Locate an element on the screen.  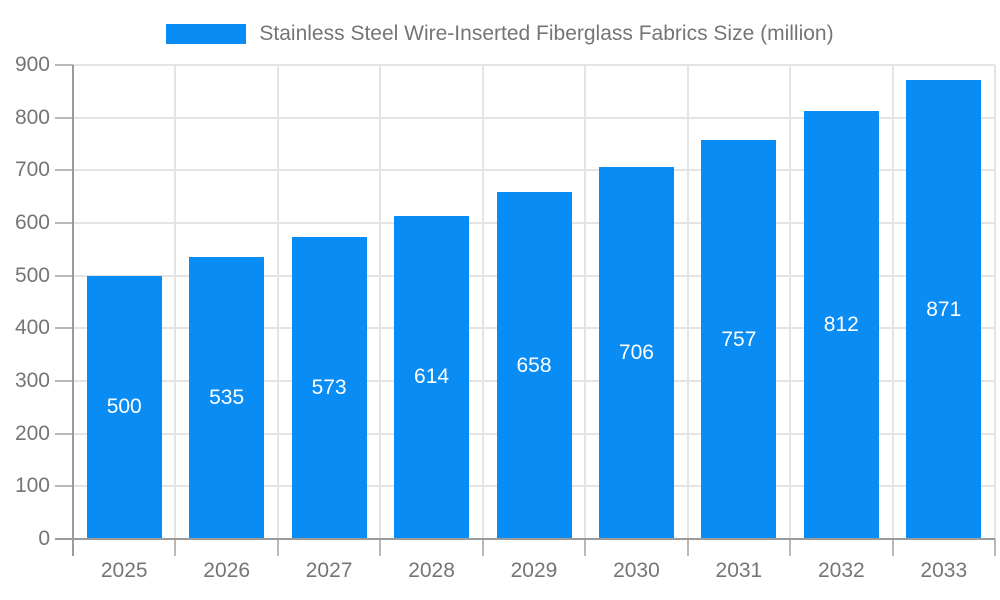
x-axis-label: 2033 is located at coordinates (944, 570).